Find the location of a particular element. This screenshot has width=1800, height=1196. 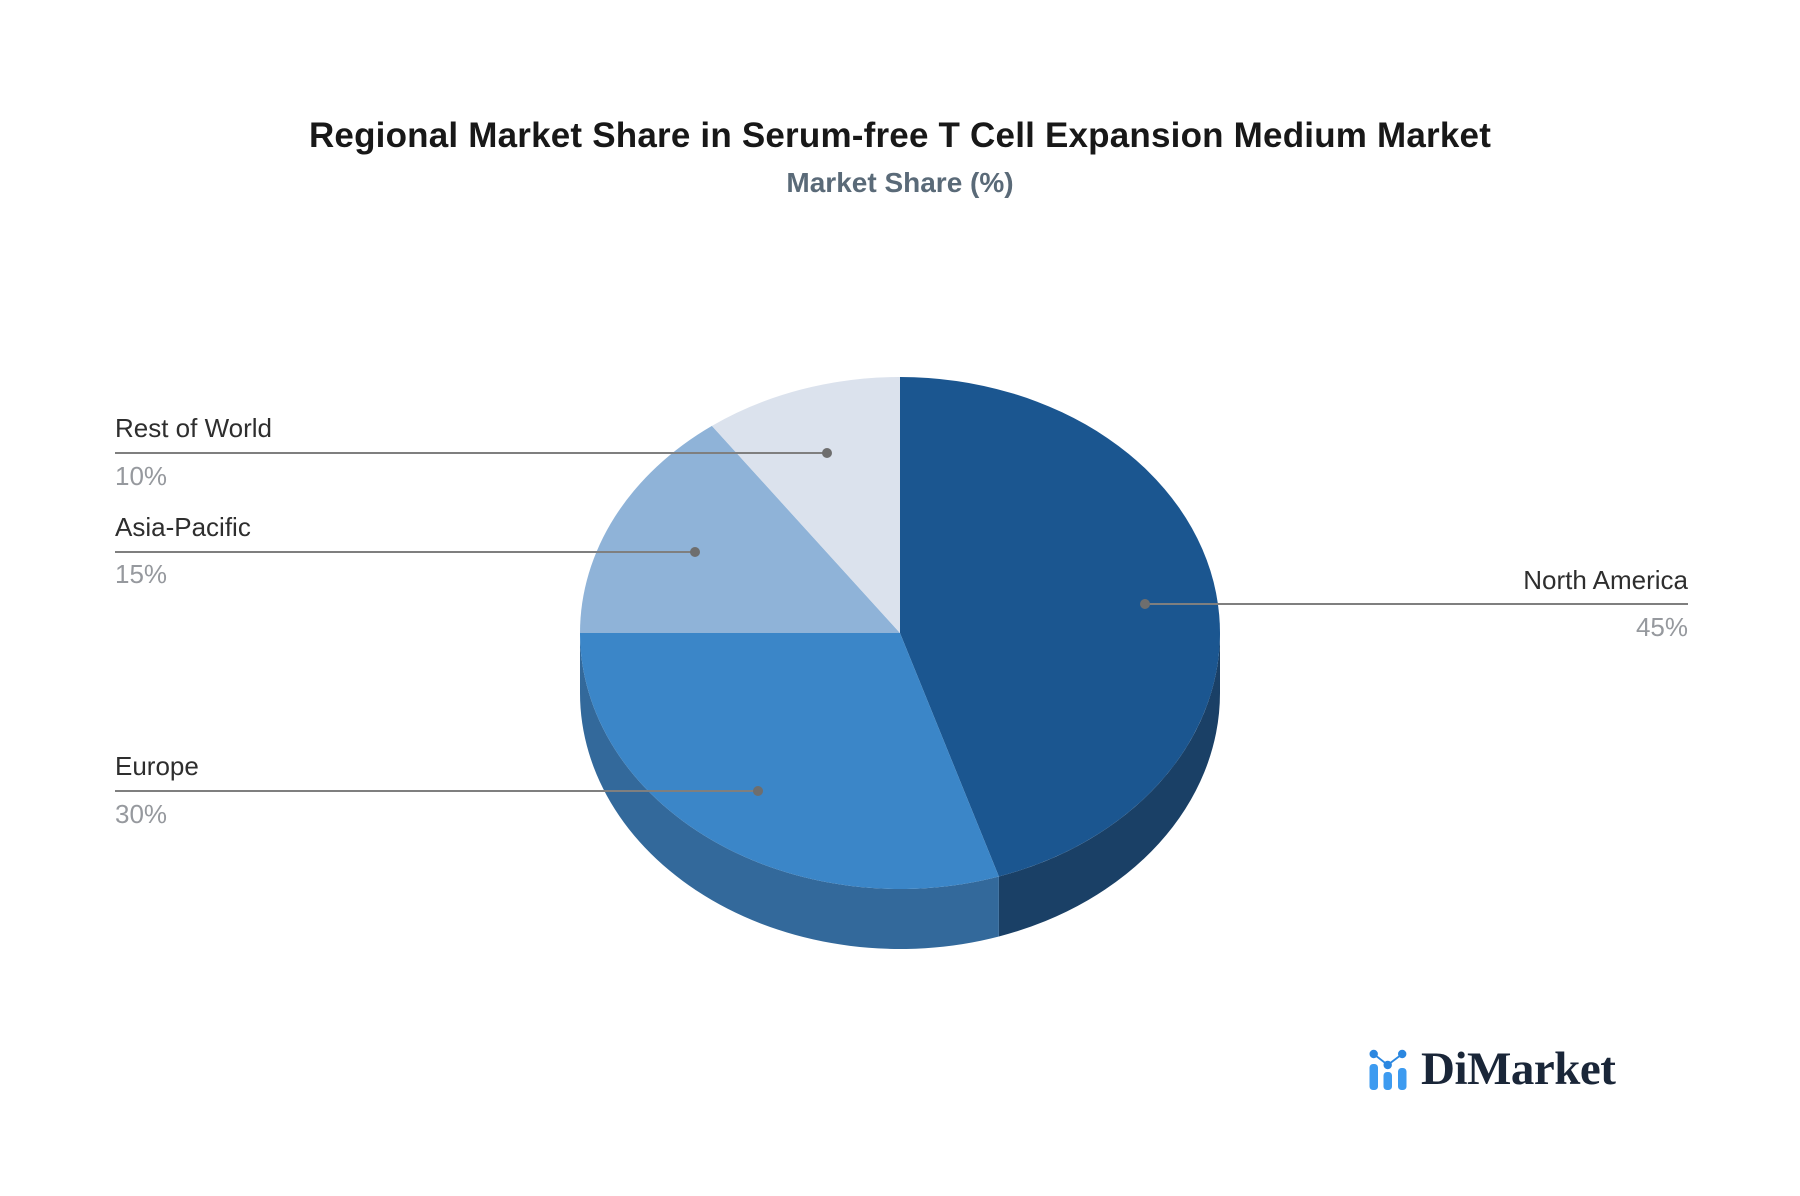

slice-label-rest-of-world: Rest of World is located at coordinates (194, 428).